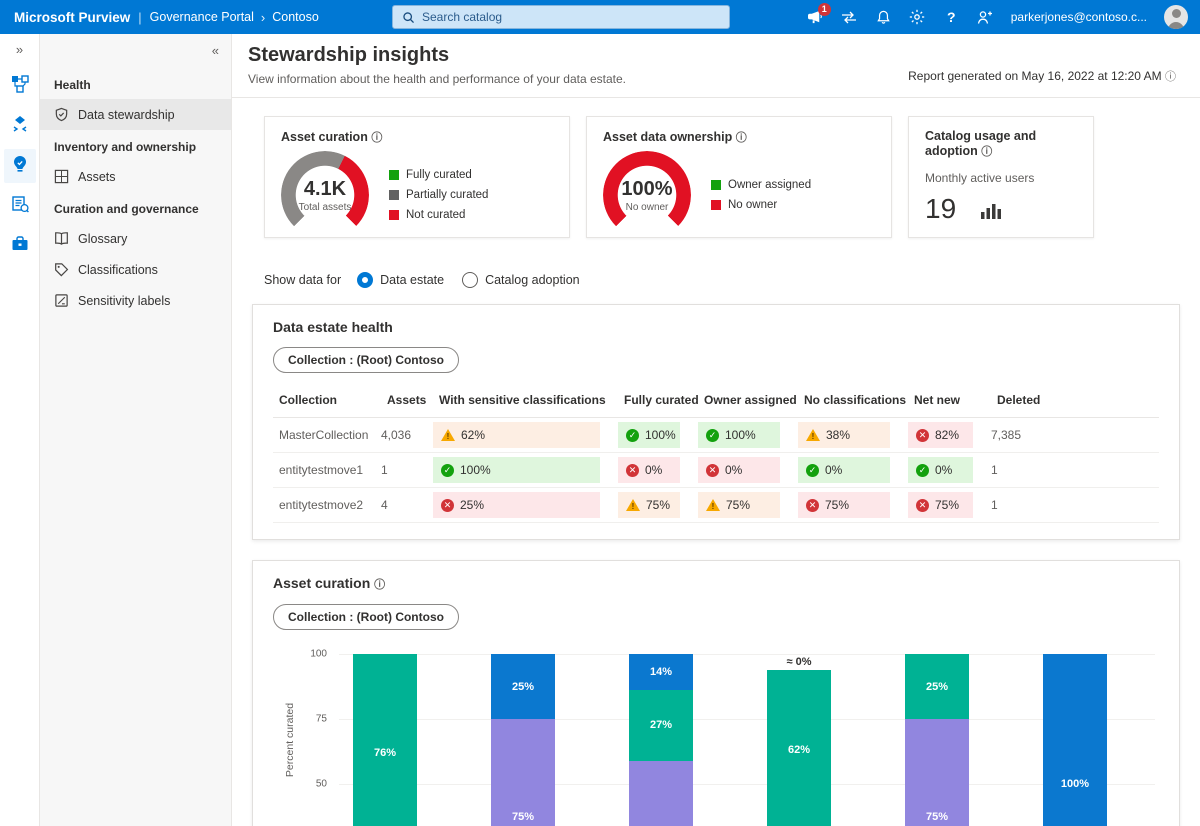  Describe the element at coordinates (632, 470) in the screenshot. I see `error-icon: ✕` at that location.